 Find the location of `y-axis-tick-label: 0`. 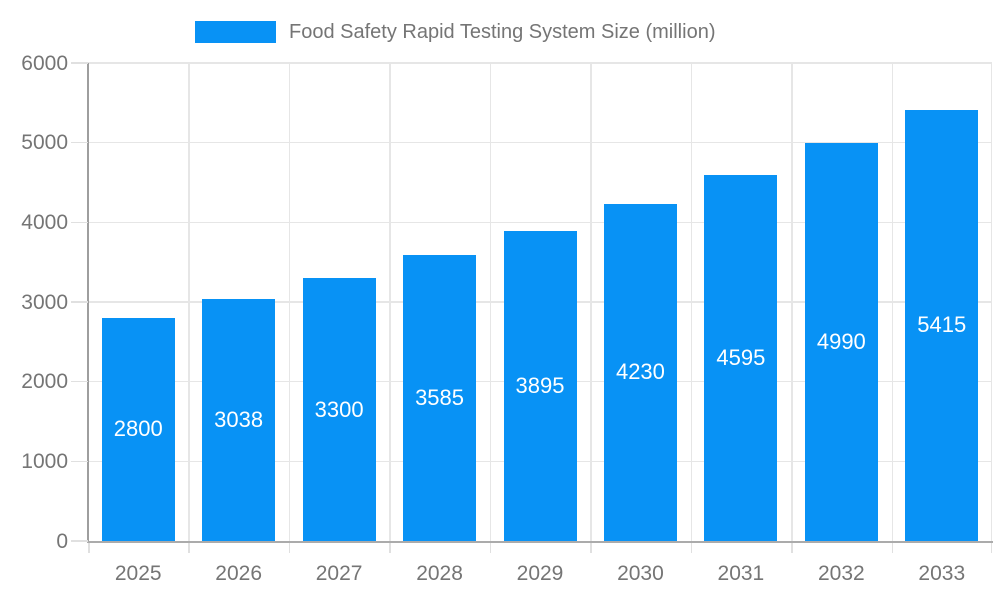

y-axis-tick-label: 0 is located at coordinates (62, 541).